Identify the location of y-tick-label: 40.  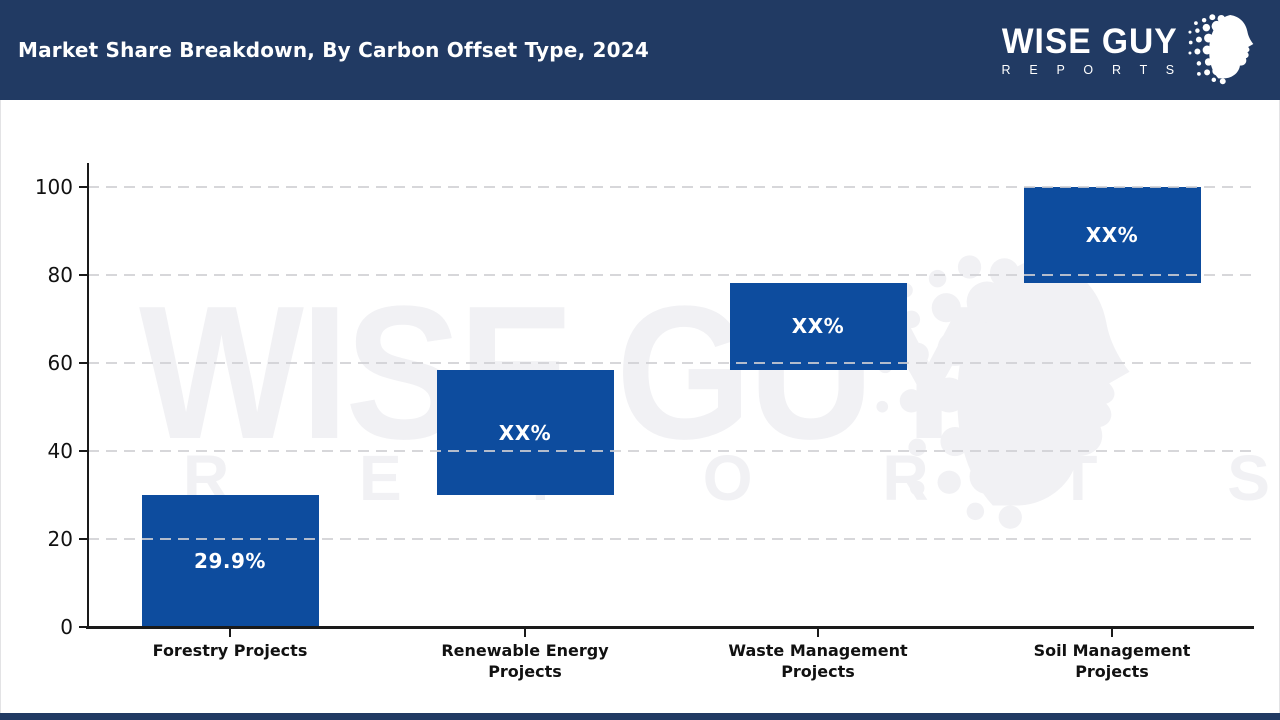
(60, 451).